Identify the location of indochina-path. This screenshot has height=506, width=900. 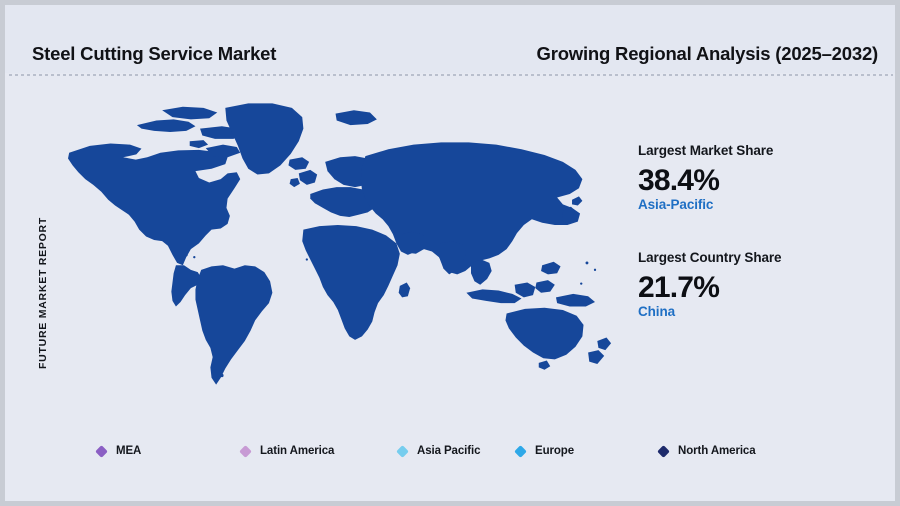
(481, 272).